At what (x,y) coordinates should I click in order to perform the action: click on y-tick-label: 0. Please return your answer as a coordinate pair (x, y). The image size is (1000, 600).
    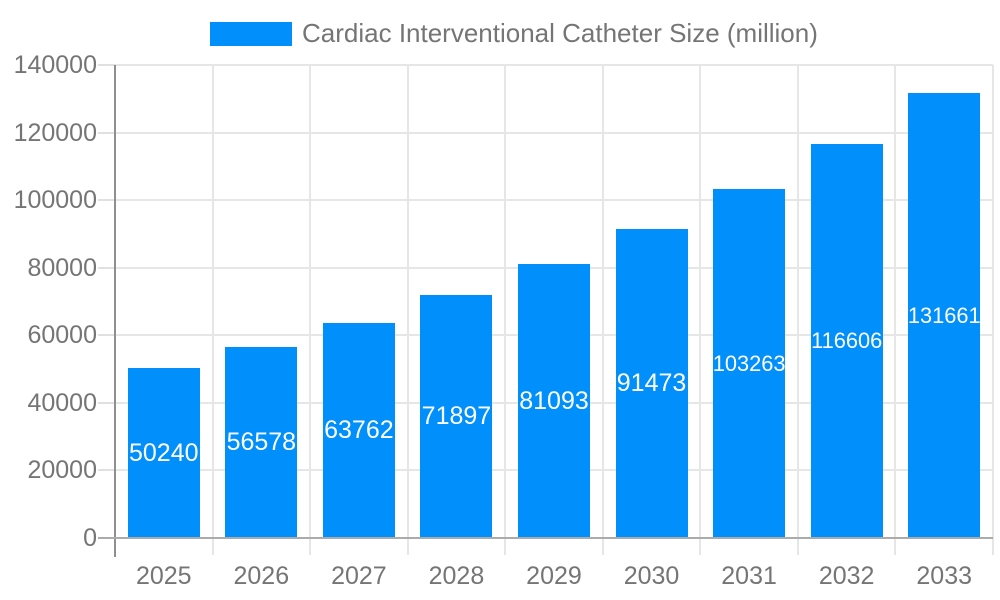
    Looking at the image, I should click on (90, 538).